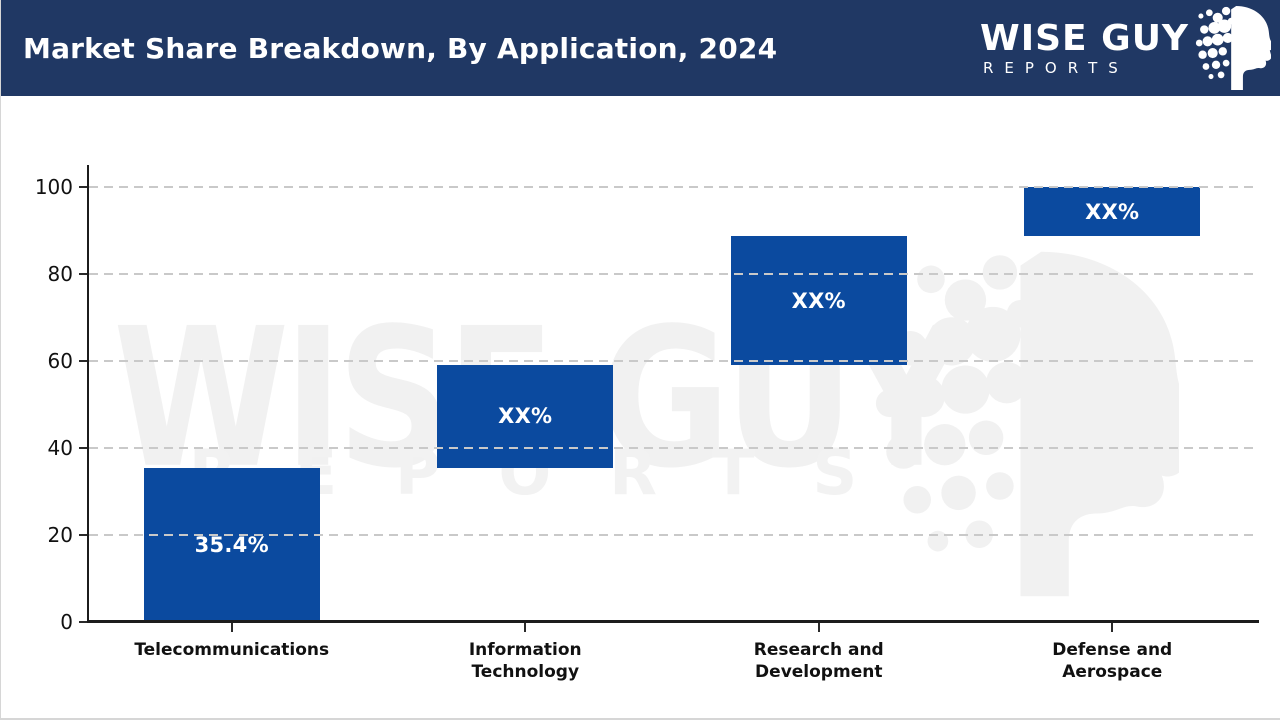  I want to click on y-axis-spine, so click(88, 393).